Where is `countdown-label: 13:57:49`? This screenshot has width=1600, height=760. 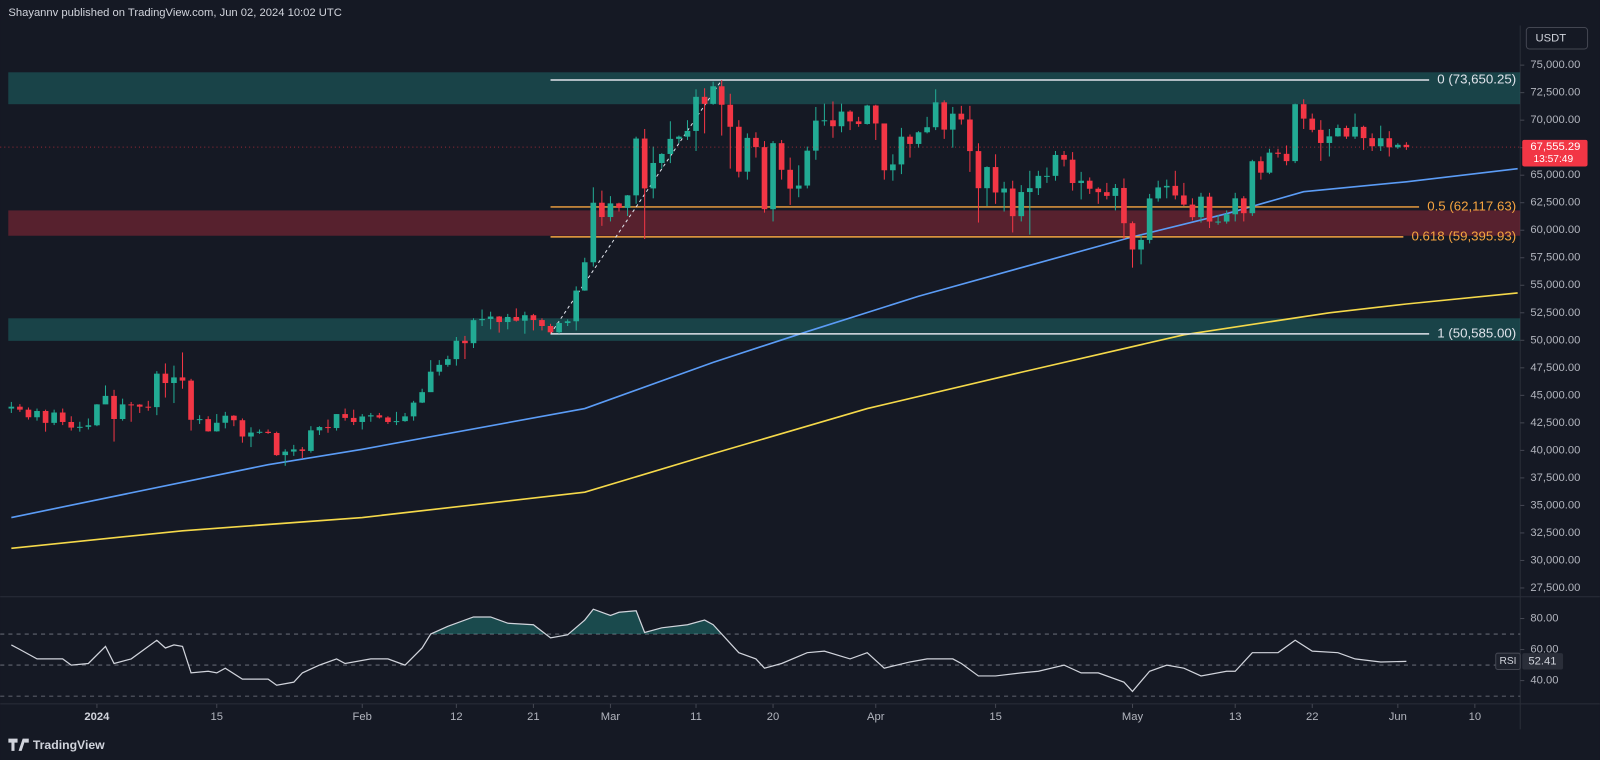 countdown-label: 13:57:49 is located at coordinates (1553, 159).